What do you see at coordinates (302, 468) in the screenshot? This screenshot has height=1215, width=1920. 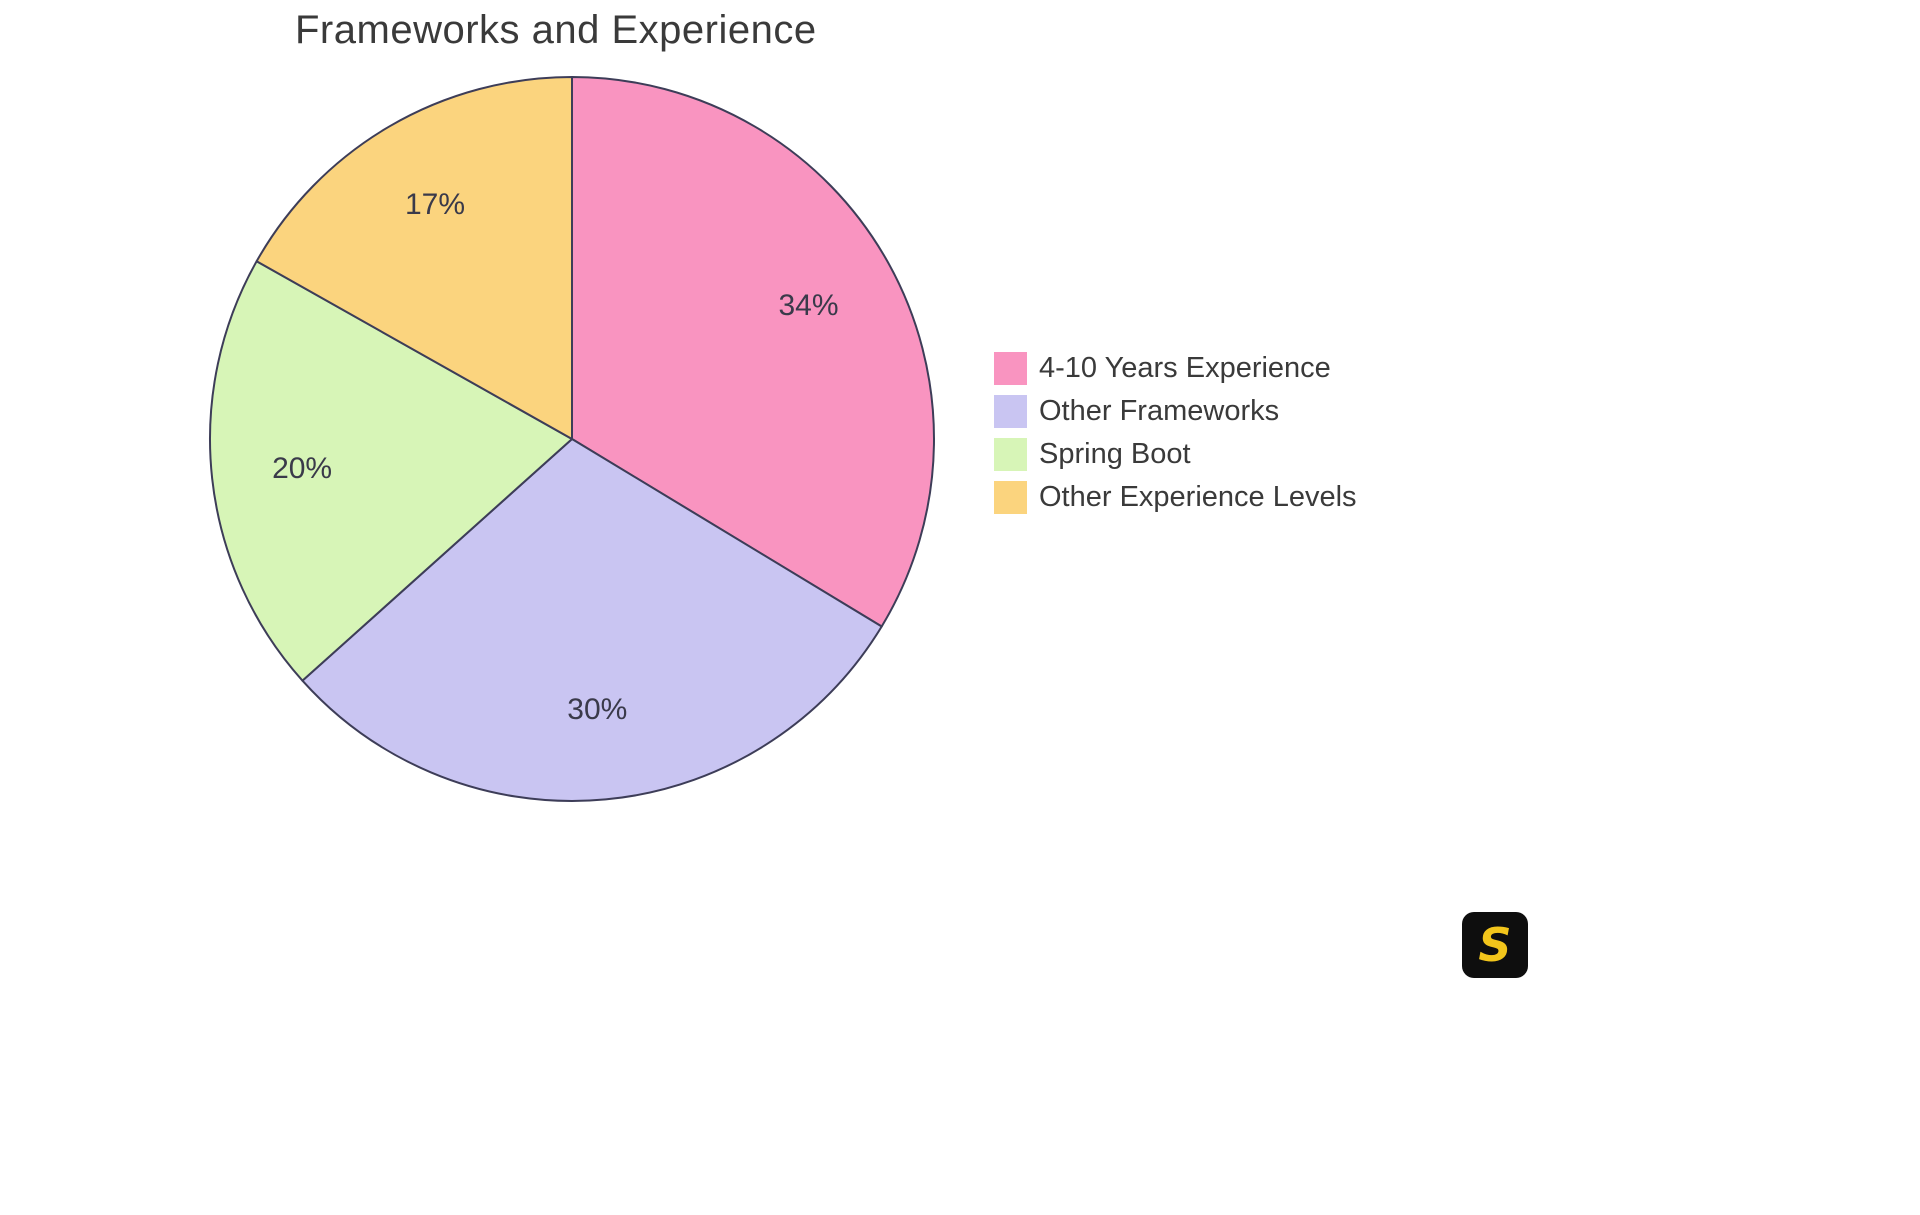 I see `slice-percent-label: 20%` at bounding box center [302, 468].